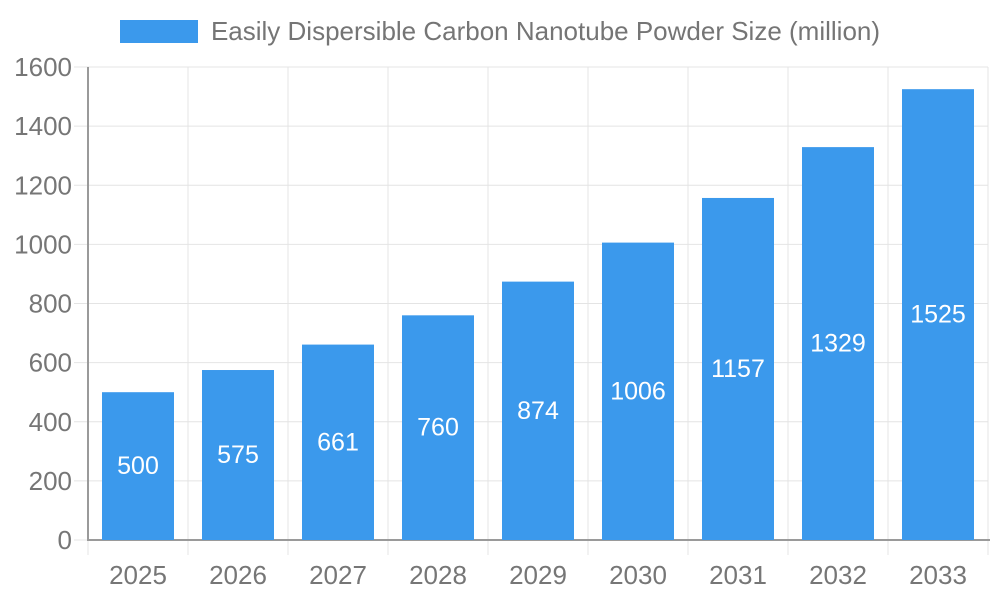 Image resolution: width=1000 pixels, height=600 pixels. Describe the element at coordinates (138, 575) in the screenshot. I see `x-axis-label: 2025` at that location.